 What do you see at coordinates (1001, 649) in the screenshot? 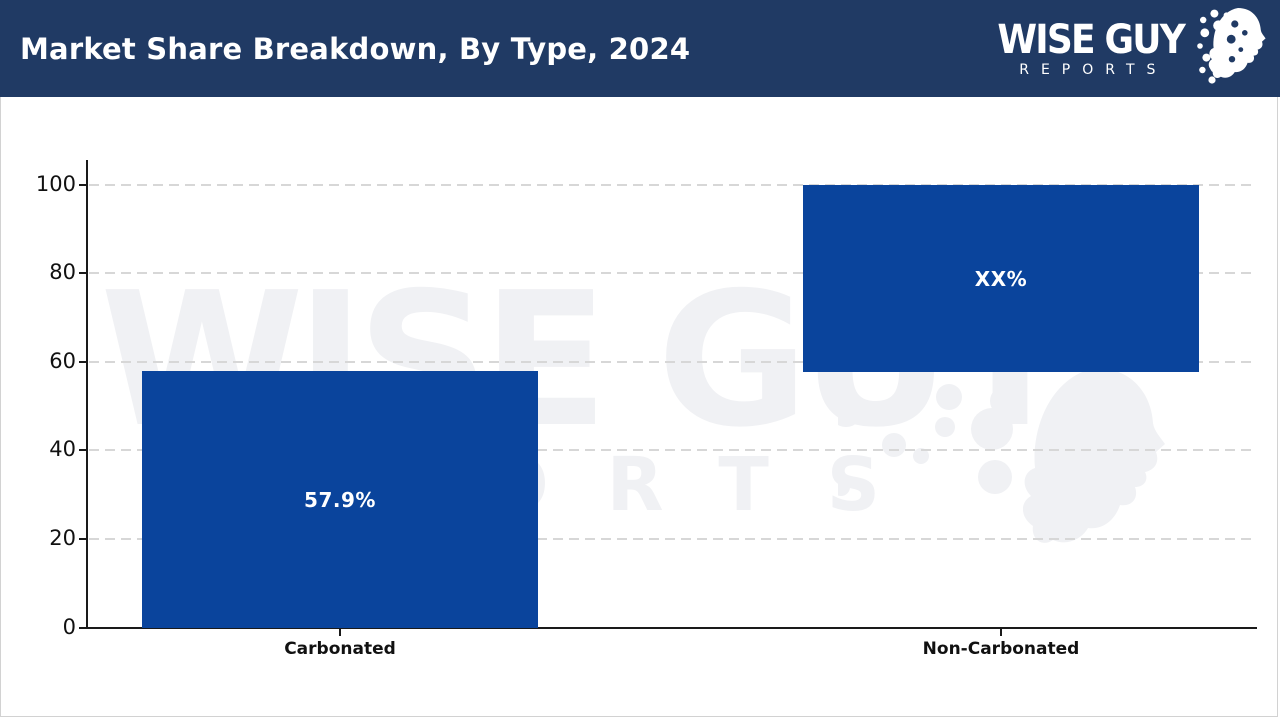
I see `x-tick-label-non-carbonated: Non-Carbonated` at bounding box center [1001, 649].